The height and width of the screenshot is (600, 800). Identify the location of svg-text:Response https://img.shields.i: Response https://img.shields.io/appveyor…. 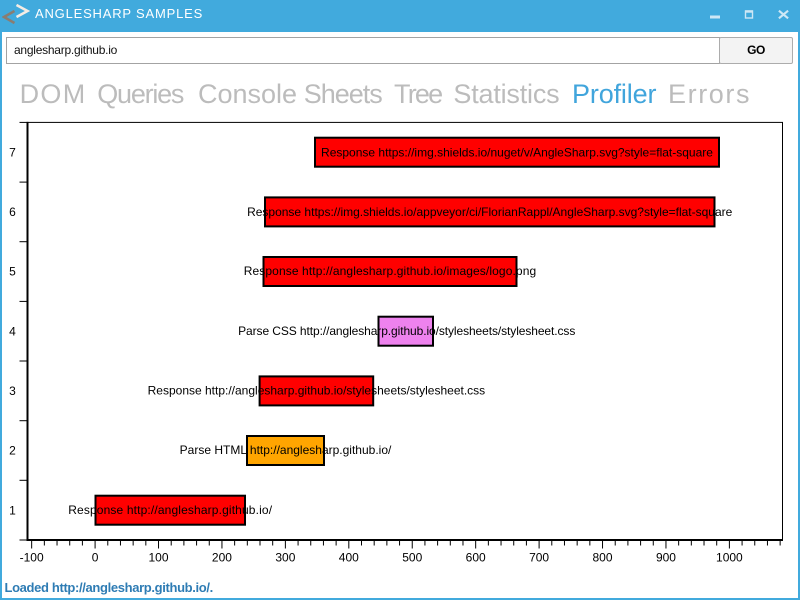
(490, 212).